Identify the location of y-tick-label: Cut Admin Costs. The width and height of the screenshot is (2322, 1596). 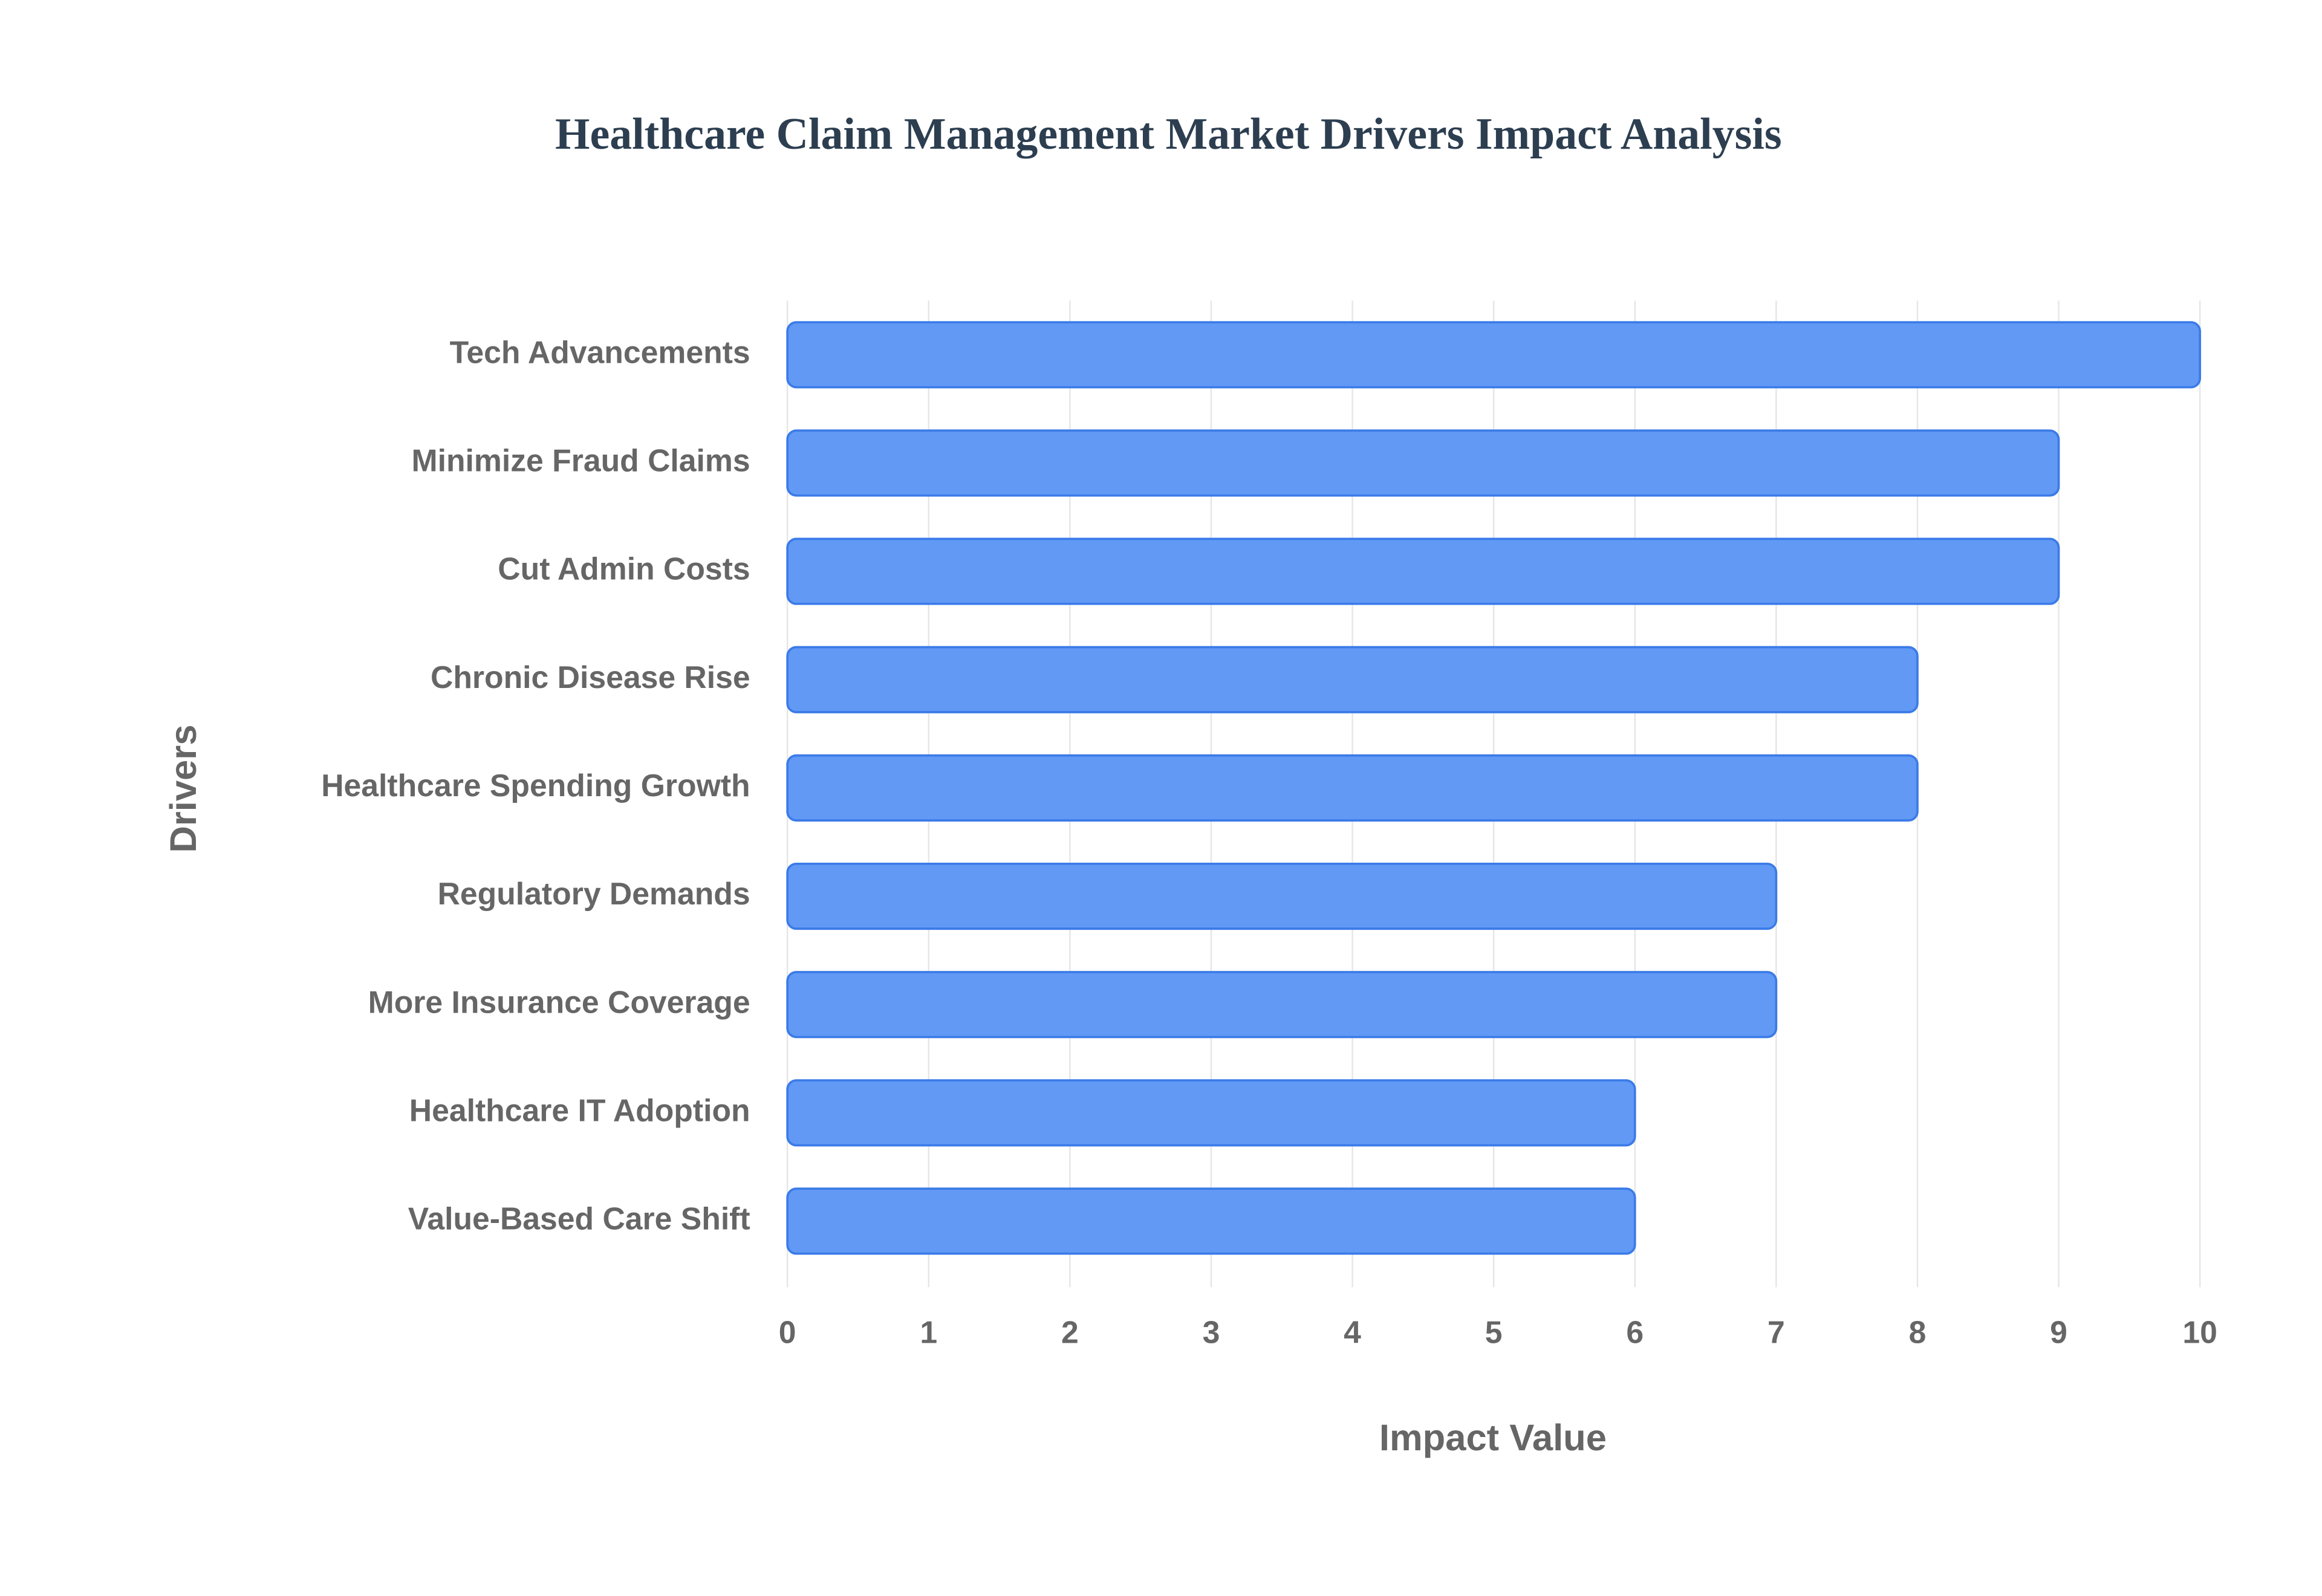
(624, 568).